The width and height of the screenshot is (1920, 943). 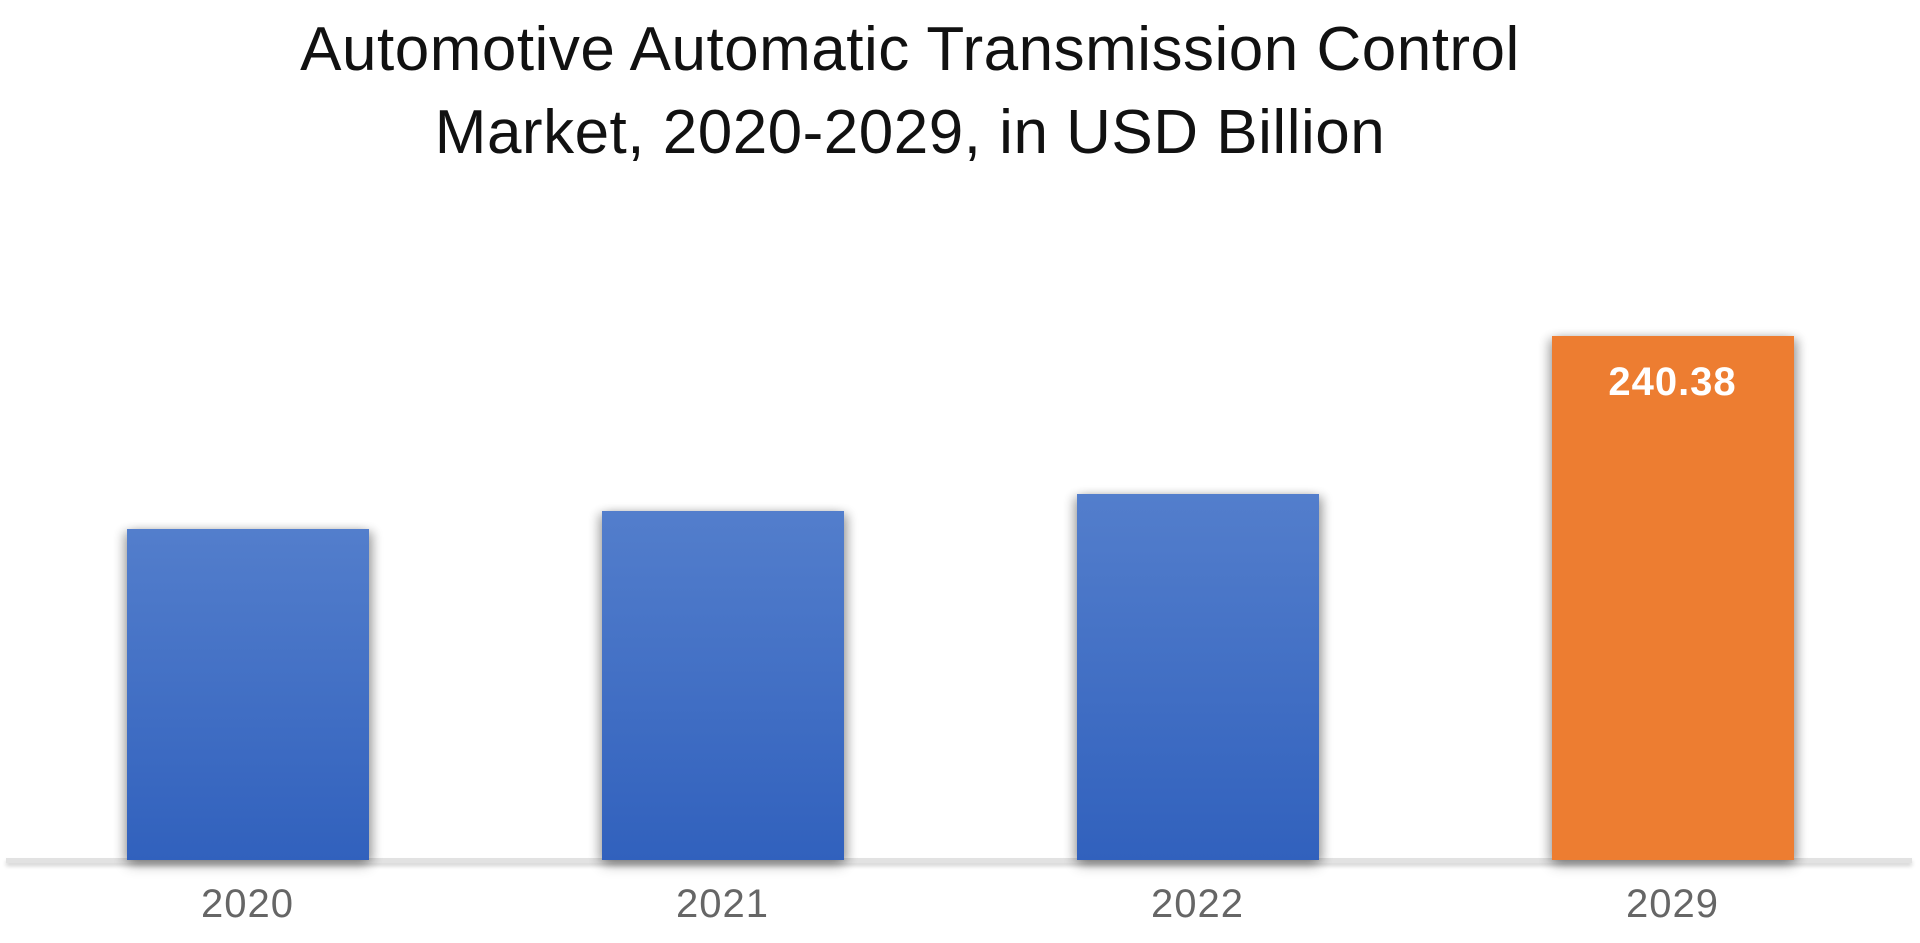 I want to click on bar-2021, so click(x=722, y=685).